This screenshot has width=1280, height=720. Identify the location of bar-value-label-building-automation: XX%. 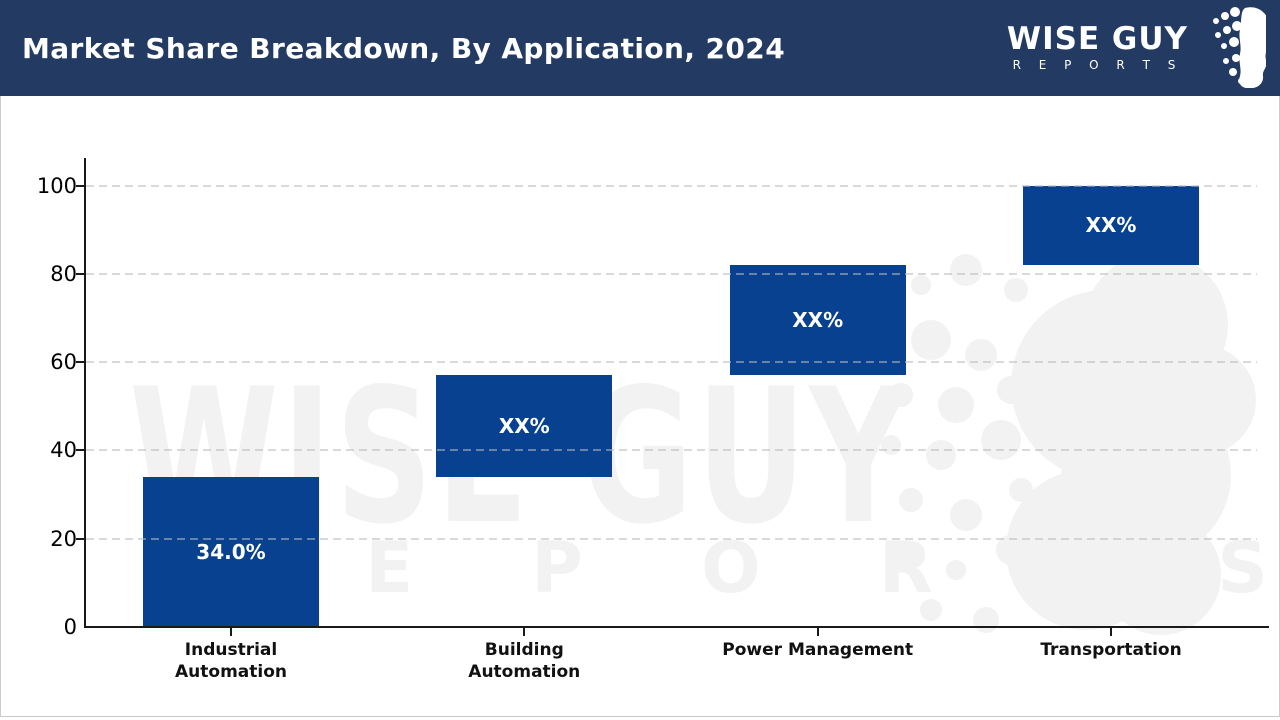
(524, 426).